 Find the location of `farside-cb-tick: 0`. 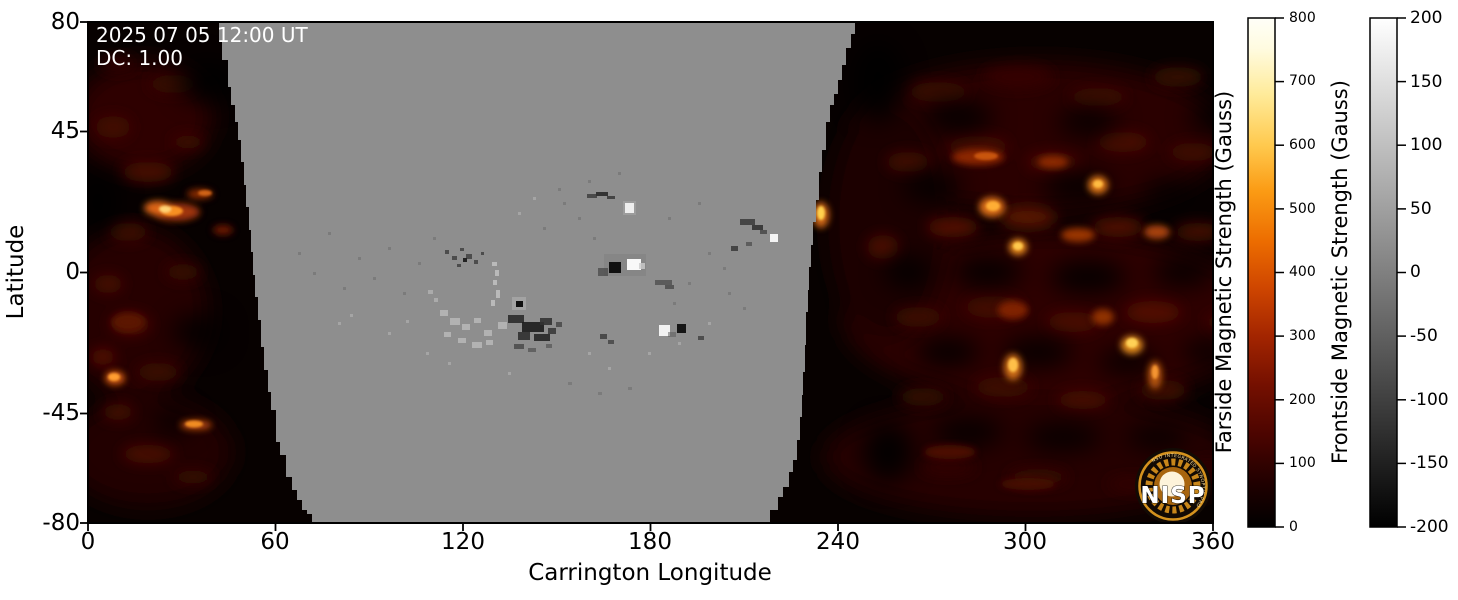

farside-cb-tick: 0 is located at coordinates (1293, 527).